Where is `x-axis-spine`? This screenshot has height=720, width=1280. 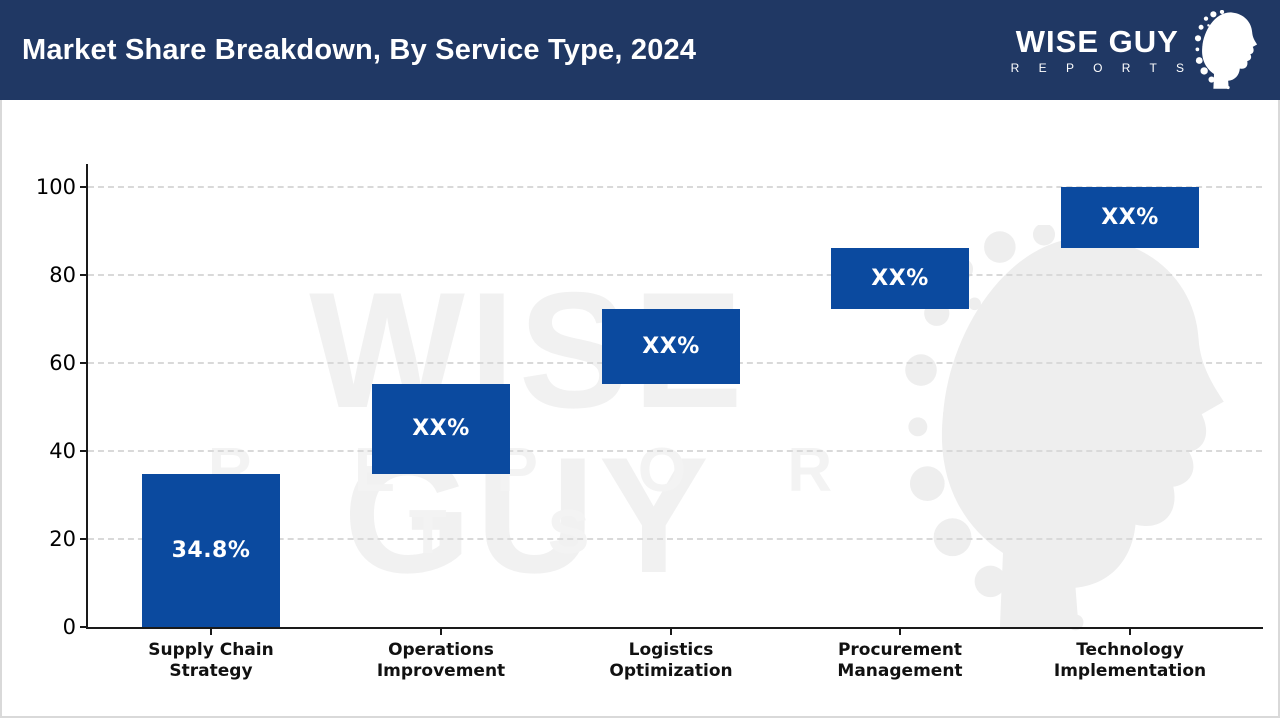 x-axis-spine is located at coordinates (674, 628).